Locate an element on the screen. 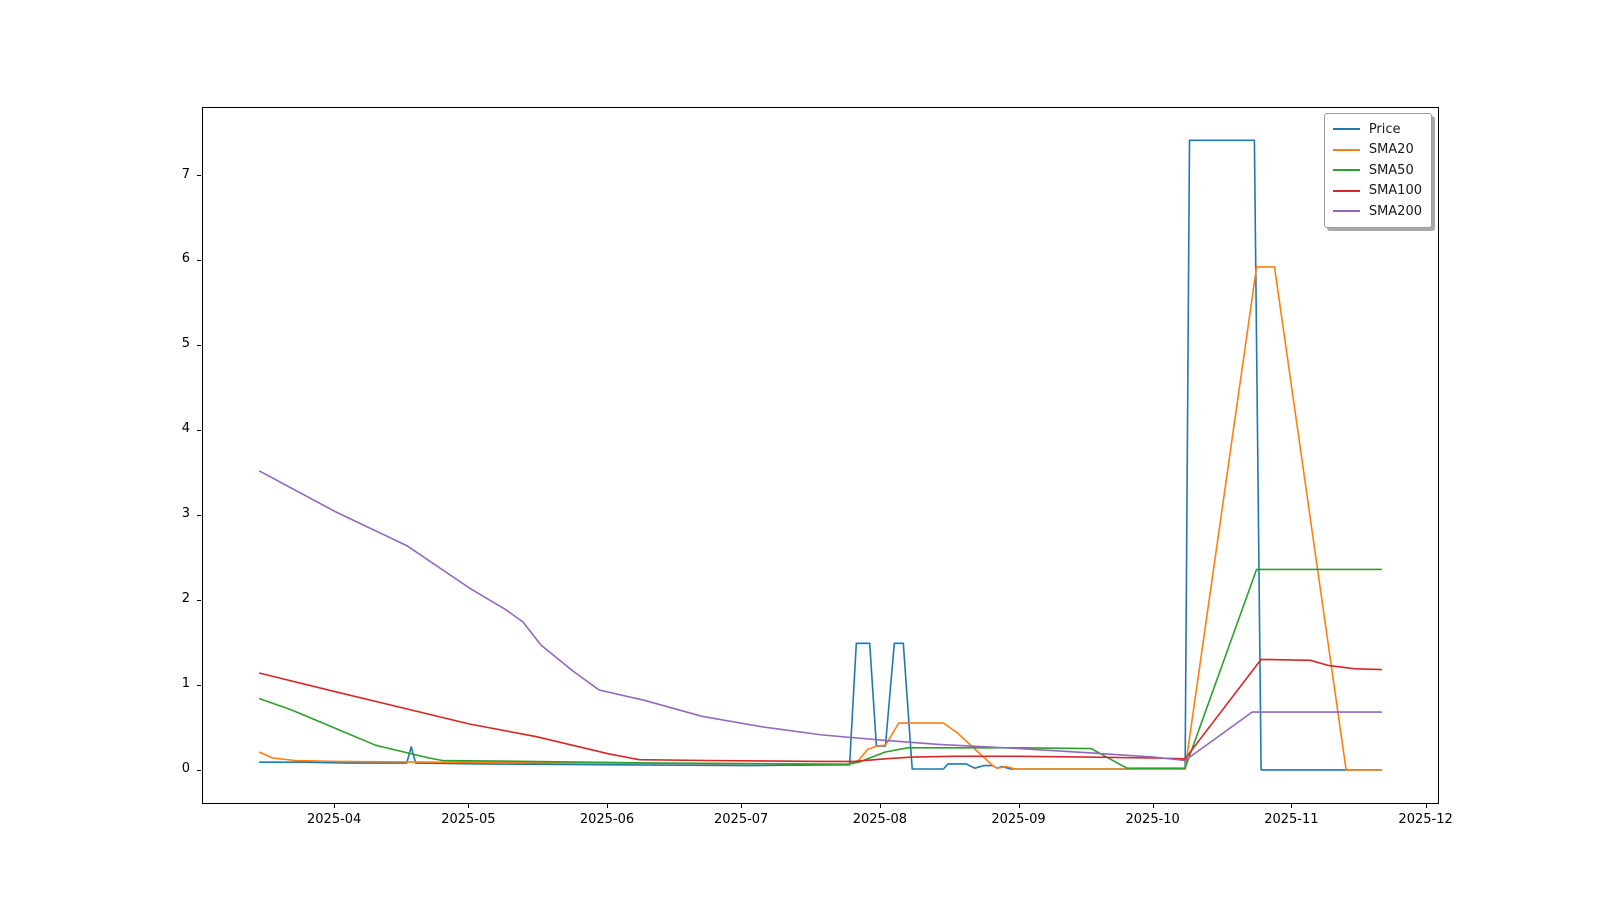 The image size is (1600, 900). y-tick-label: 7 is located at coordinates (185, 174).